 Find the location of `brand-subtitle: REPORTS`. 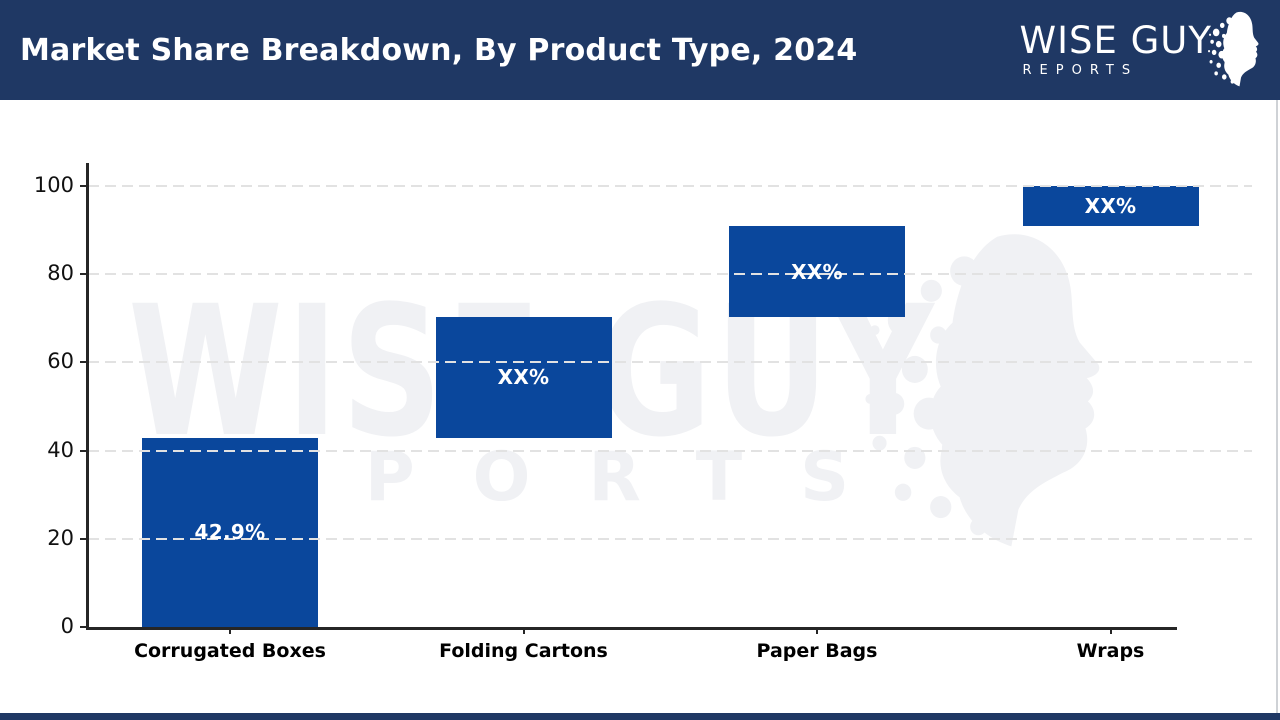

brand-subtitle: REPORTS is located at coordinates (1080, 70).